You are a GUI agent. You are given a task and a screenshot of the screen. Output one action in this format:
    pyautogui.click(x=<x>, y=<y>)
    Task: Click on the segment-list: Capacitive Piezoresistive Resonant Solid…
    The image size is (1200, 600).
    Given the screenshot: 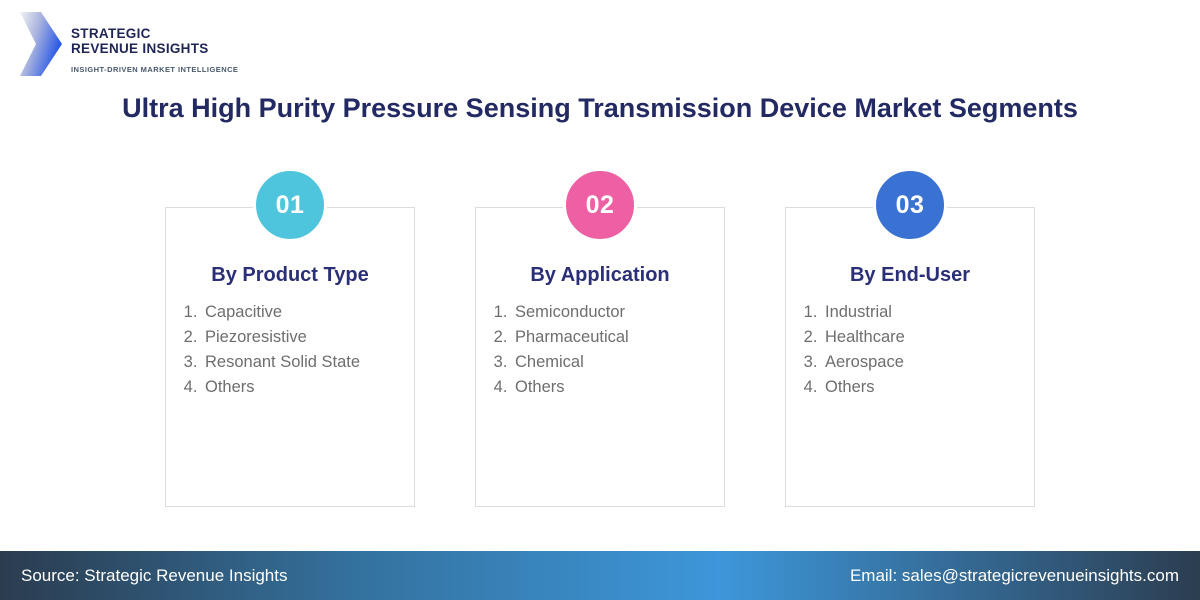 What is the action you would take?
    pyautogui.click(x=290, y=350)
    